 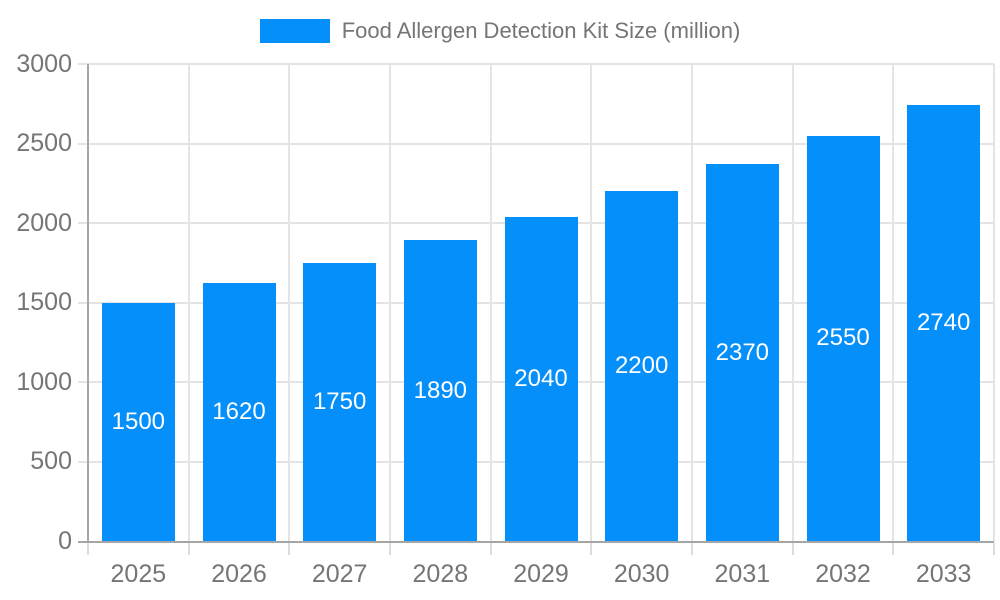 I want to click on bar-2030, so click(x=642, y=366).